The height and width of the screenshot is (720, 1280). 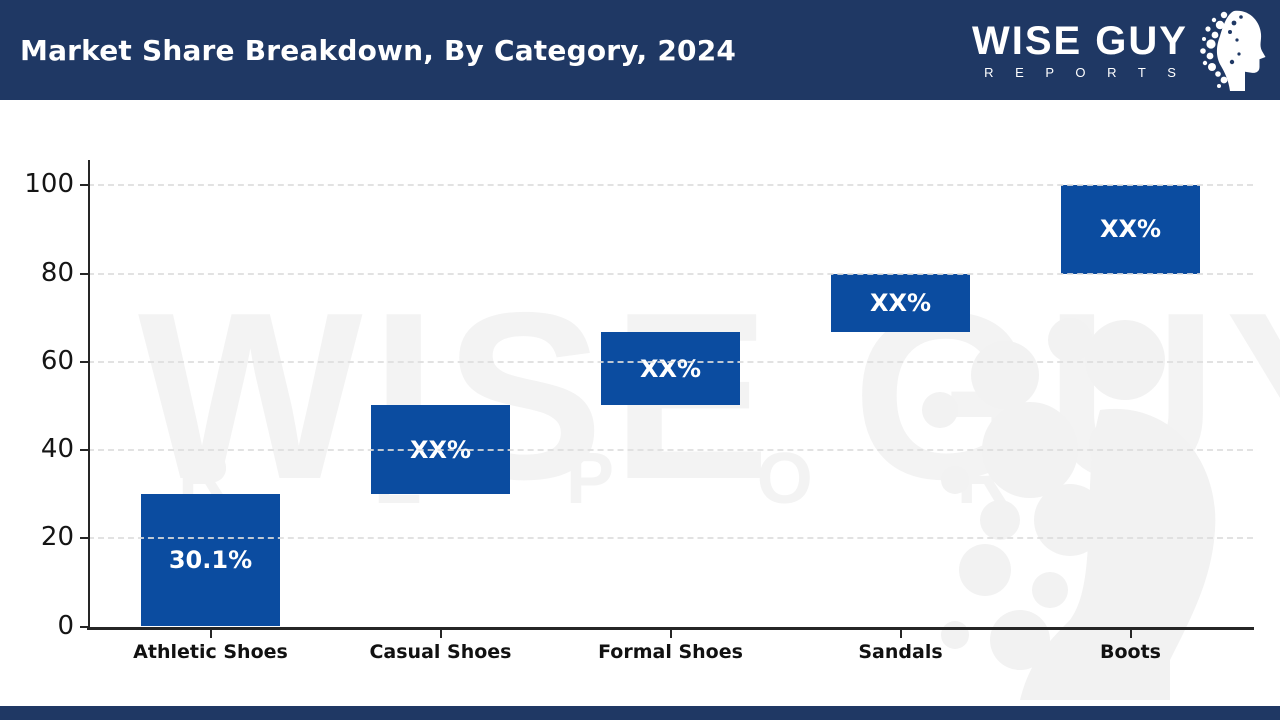 I want to click on bar-formal-shoes: XX%, so click(x=670, y=368).